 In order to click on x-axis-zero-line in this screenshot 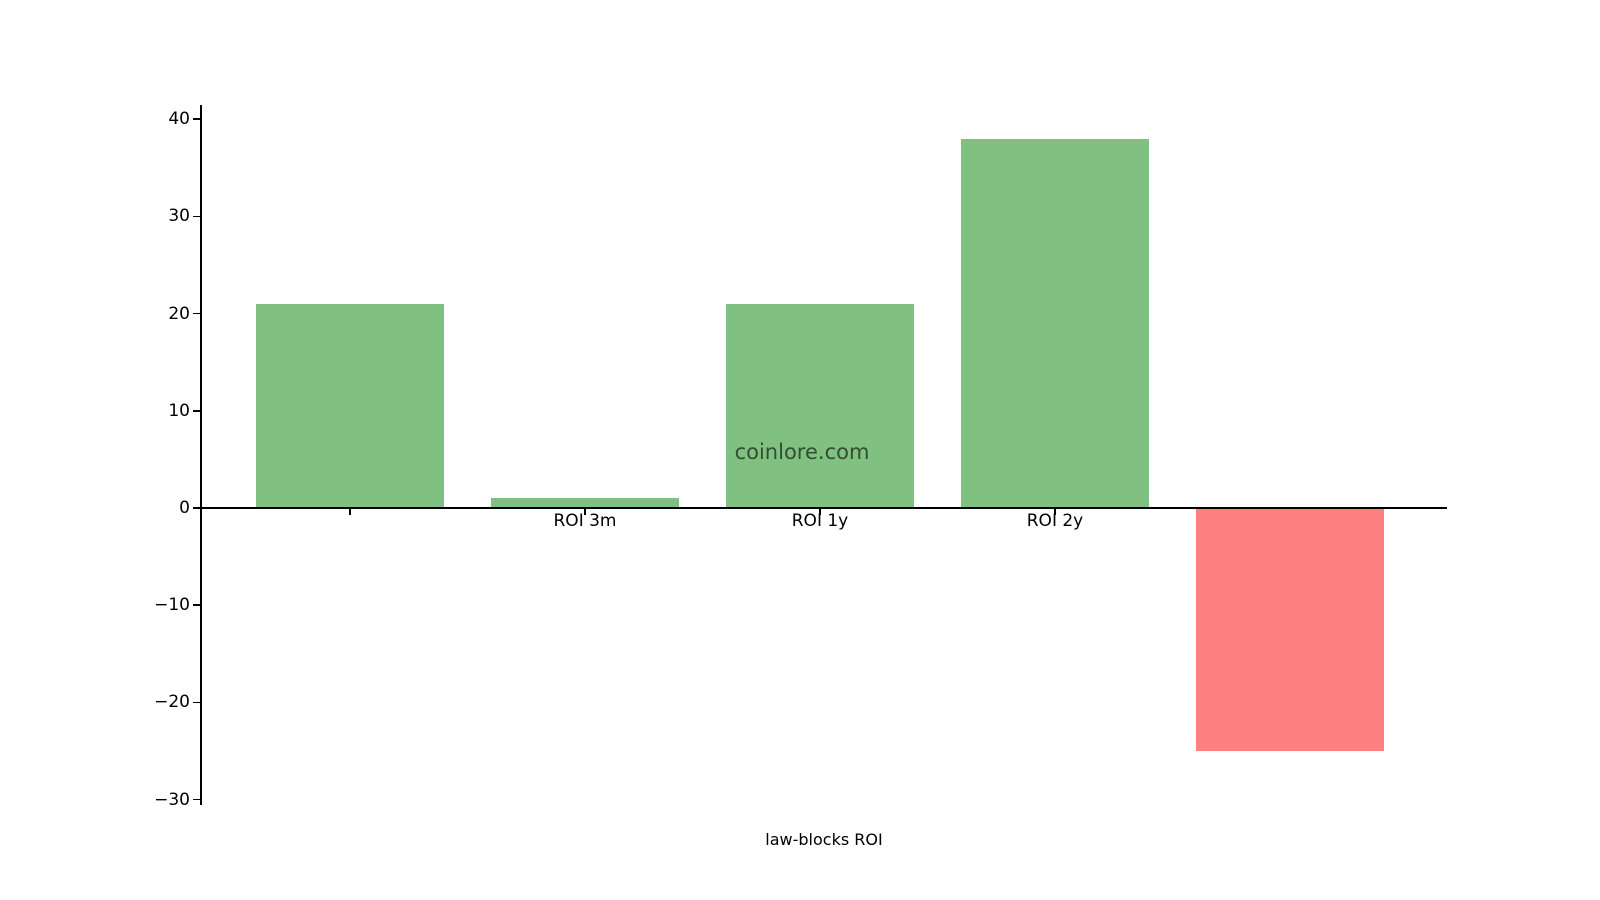, I will do `click(823, 508)`.